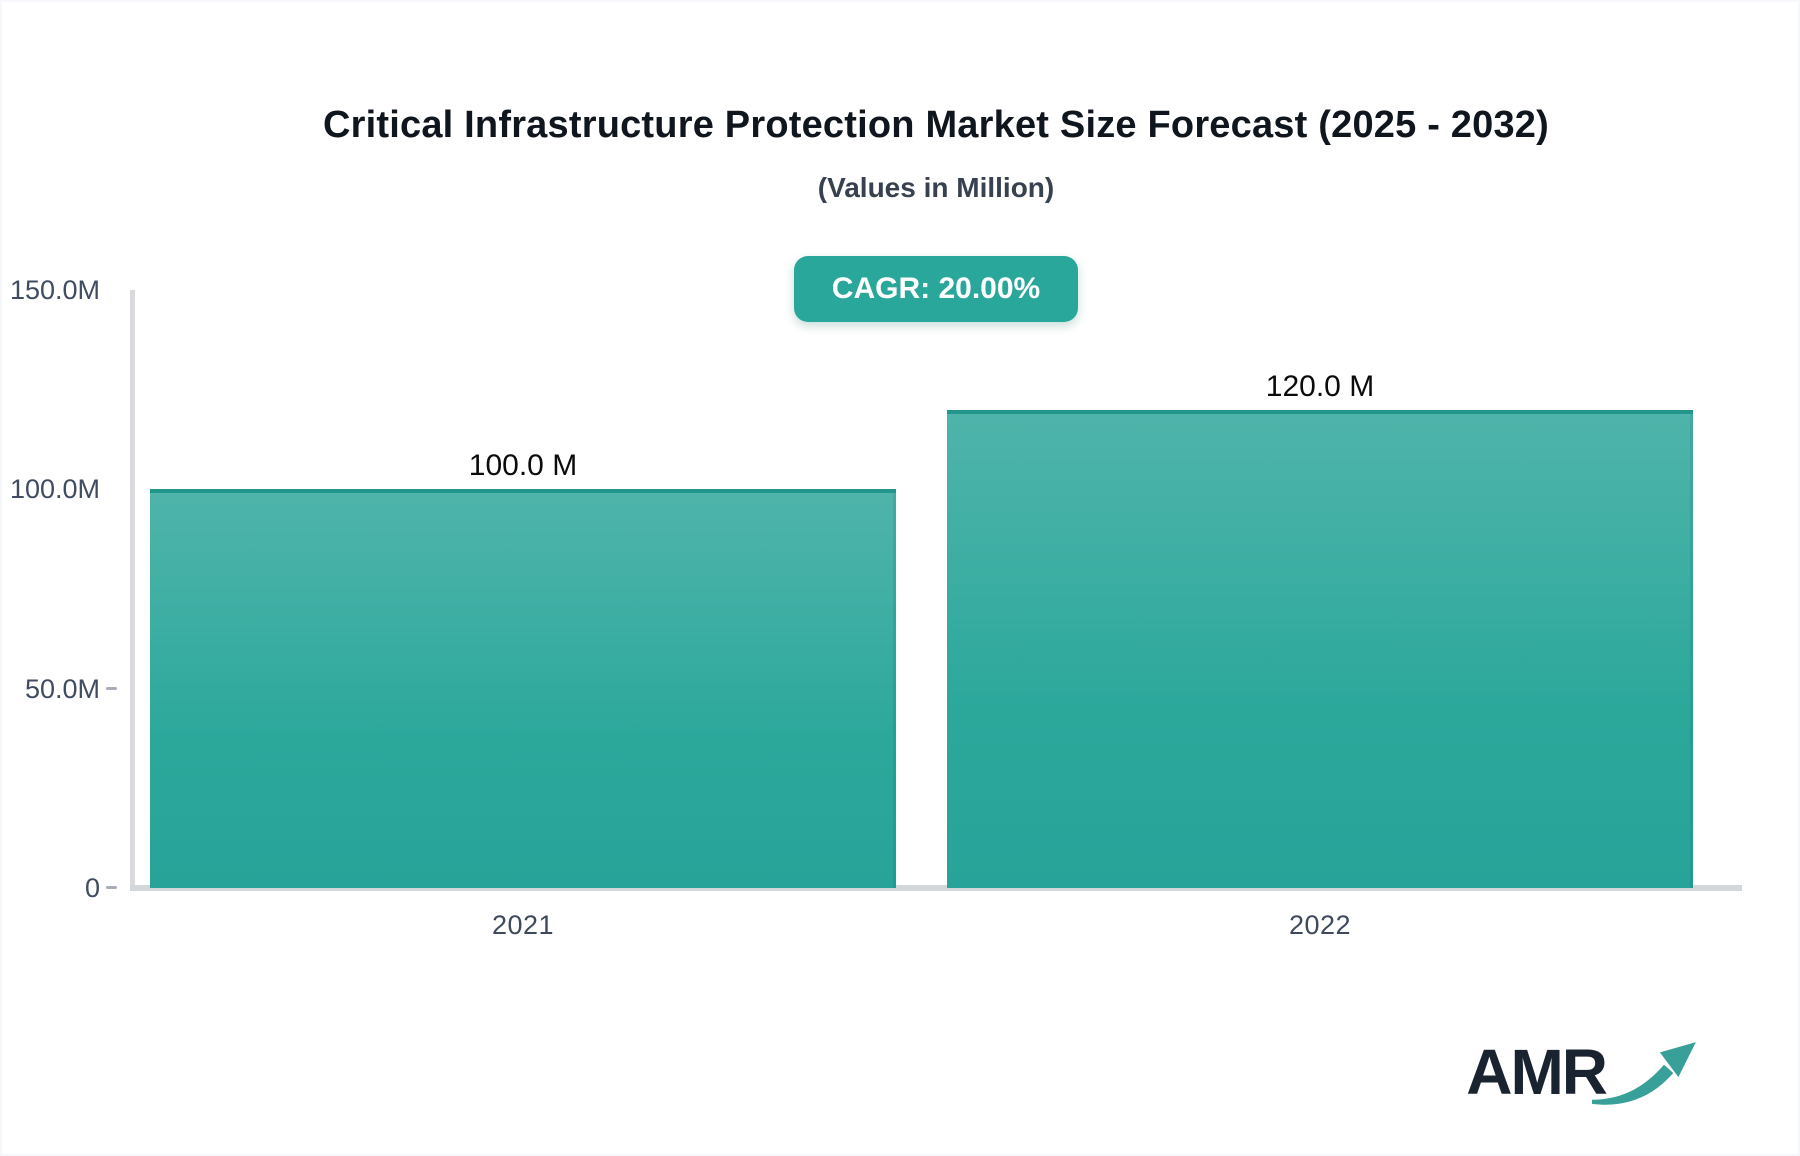 The height and width of the screenshot is (1156, 1800). Describe the element at coordinates (54, 290) in the screenshot. I see `y-tick-label: 150.0M` at that location.